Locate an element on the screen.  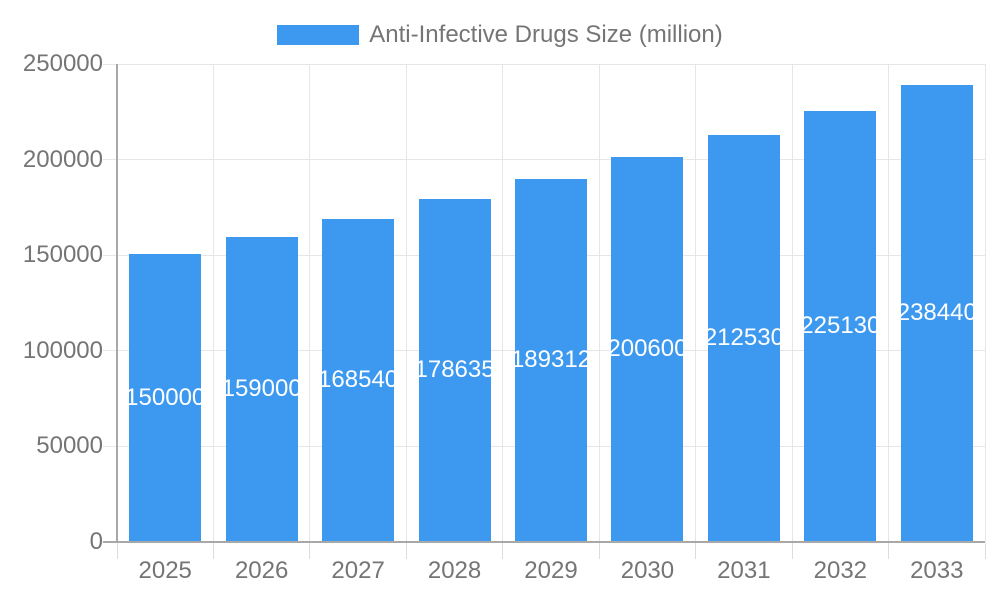
bar-value-label: 168540 is located at coordinates (358, 379).